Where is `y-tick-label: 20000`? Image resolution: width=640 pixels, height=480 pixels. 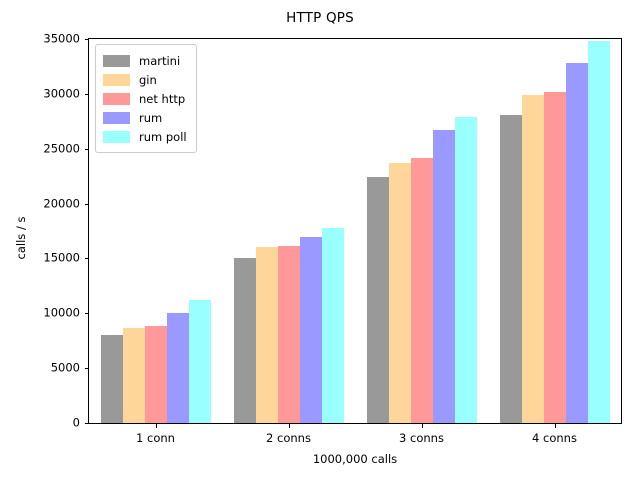 y-tick-label: 20000 is located at coordinates (61, 202).